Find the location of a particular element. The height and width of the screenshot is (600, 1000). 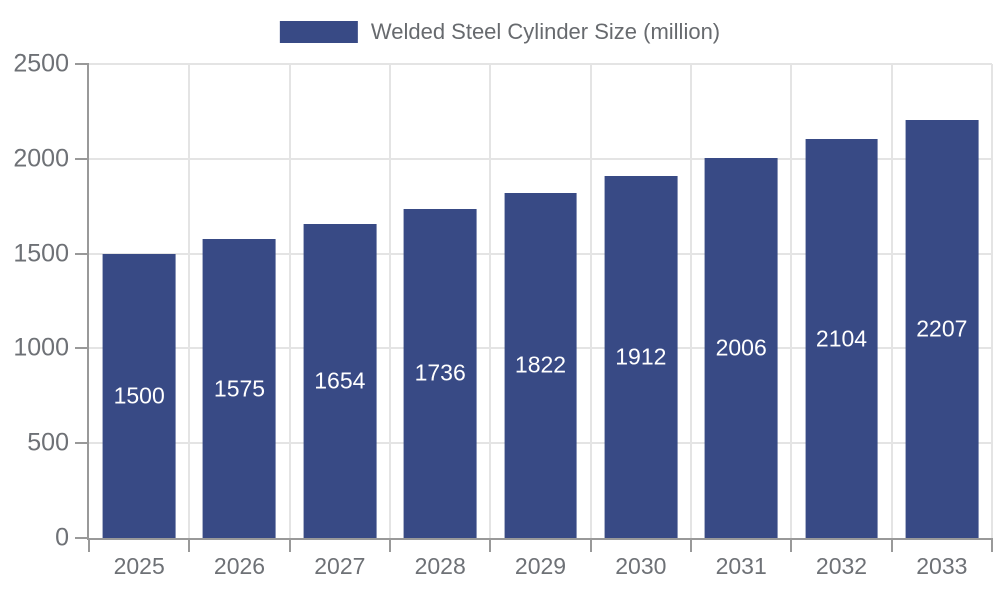

bar: 1912 is located at coordinates (641, 356).